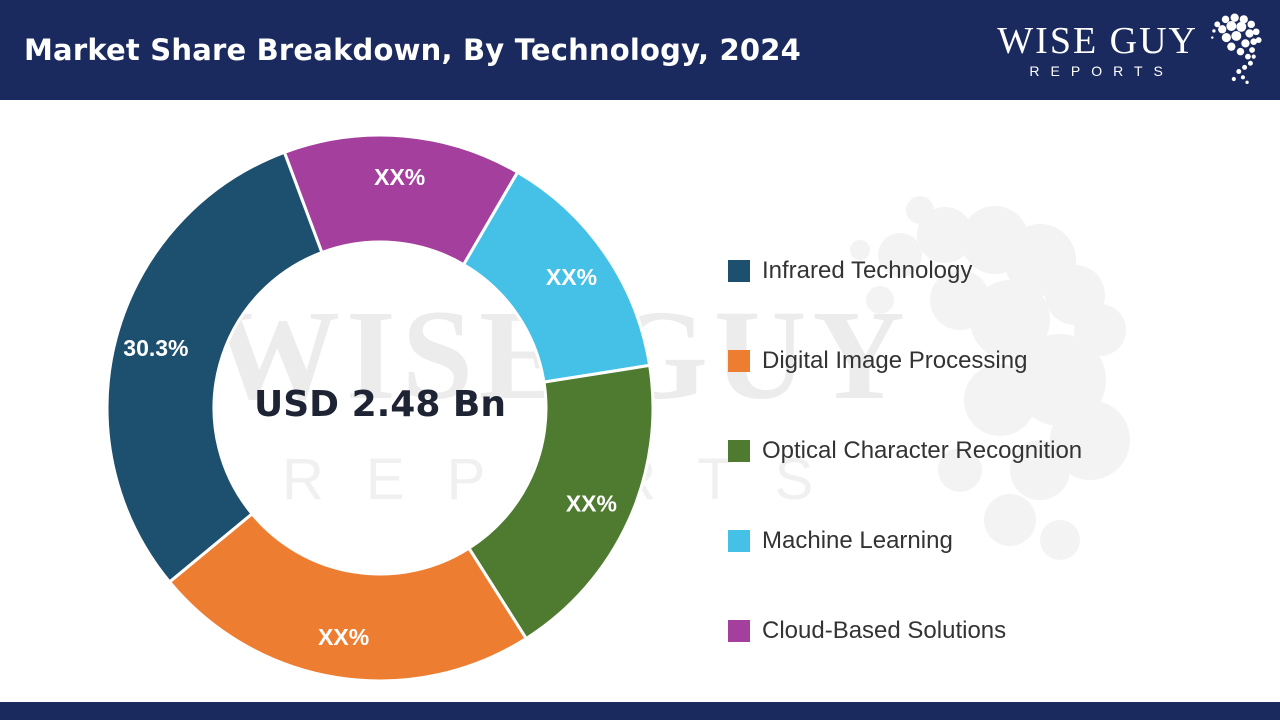 The width and height of the screenshot is (1280, 720). What do you see at coordinates (155, 348) in the screenshot?
I see `slice-label-infrared-technology: 30.3%` at bounding box center [155, 348].